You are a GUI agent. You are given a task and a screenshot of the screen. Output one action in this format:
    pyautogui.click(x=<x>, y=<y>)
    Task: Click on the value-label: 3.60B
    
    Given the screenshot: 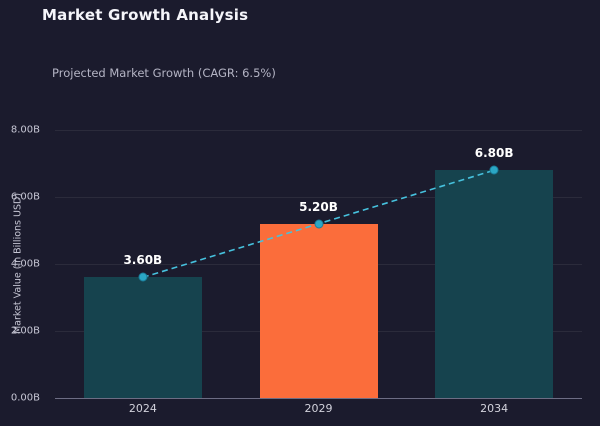 What is the action you would take?
    pyautogui.click(x=143, y=260)
    